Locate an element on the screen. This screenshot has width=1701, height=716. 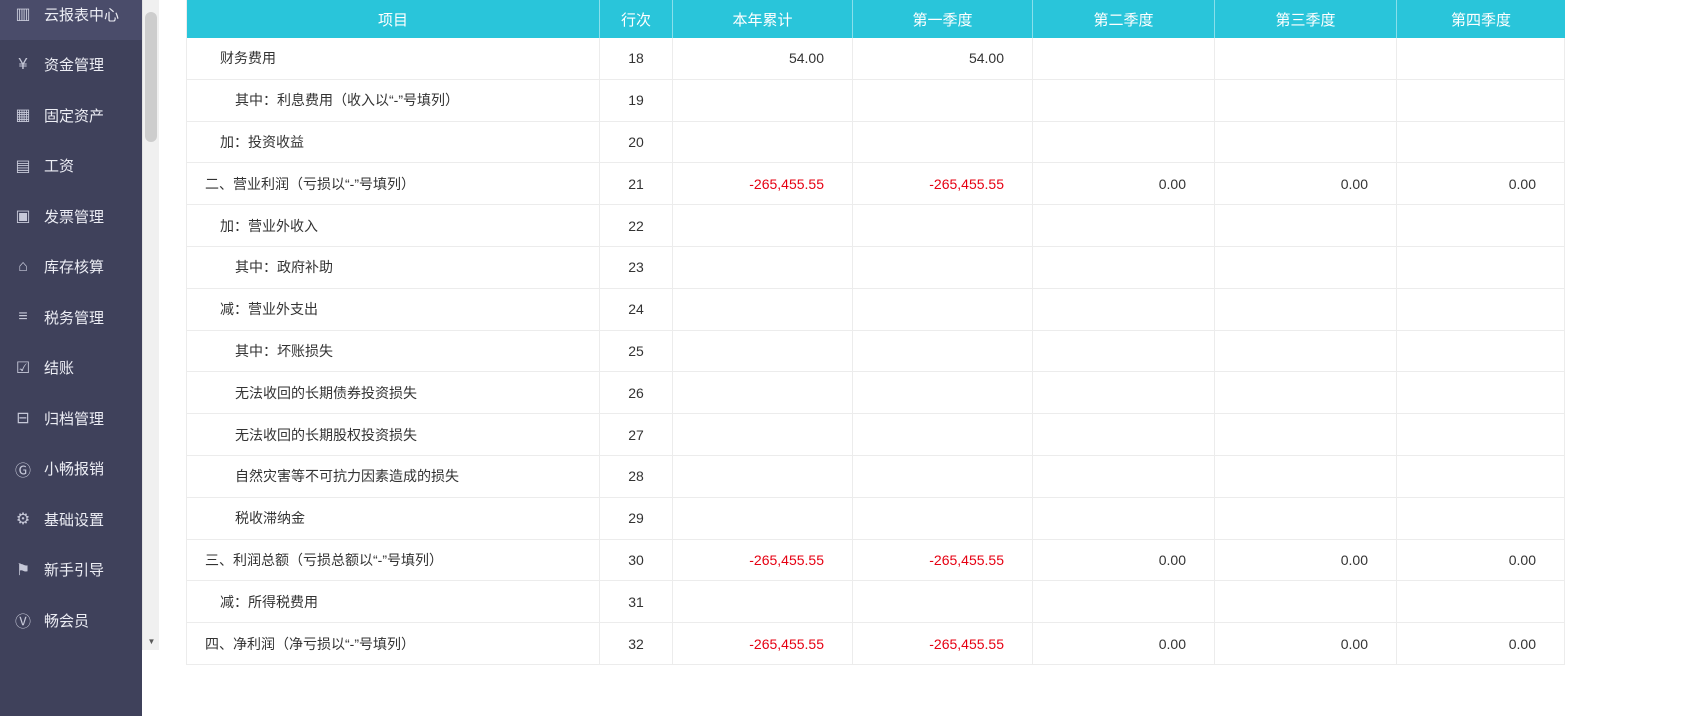
scrollbar-down-button: ▼ is located at coordinates (151, 641).